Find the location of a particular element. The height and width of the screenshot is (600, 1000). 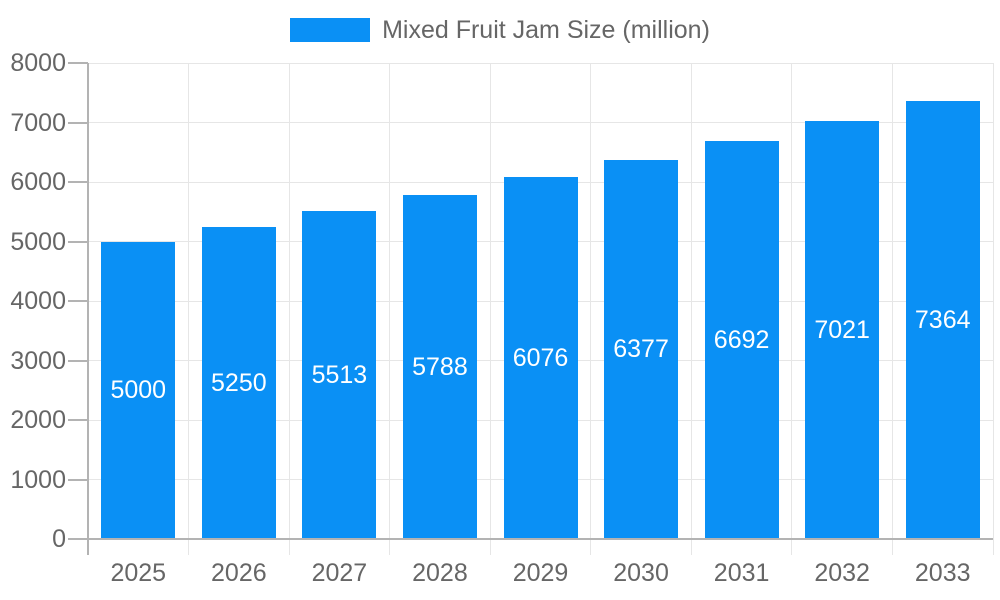

y-axis-label: 1000 is located at coordinates (38, 479).